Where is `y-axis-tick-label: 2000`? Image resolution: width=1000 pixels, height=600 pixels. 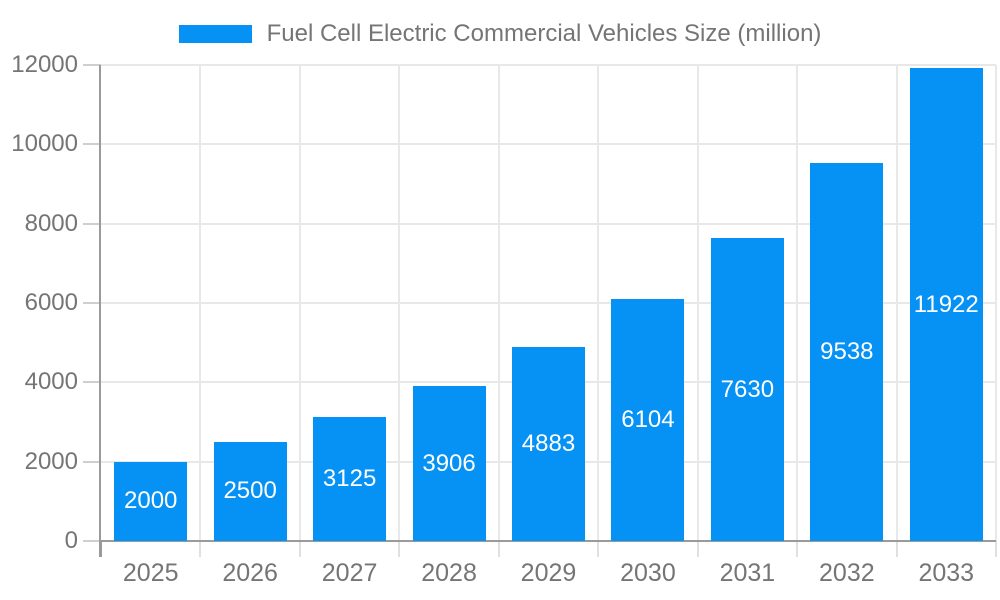
y-axis-tick-label: 2000 is located at coordinates (51, 461).